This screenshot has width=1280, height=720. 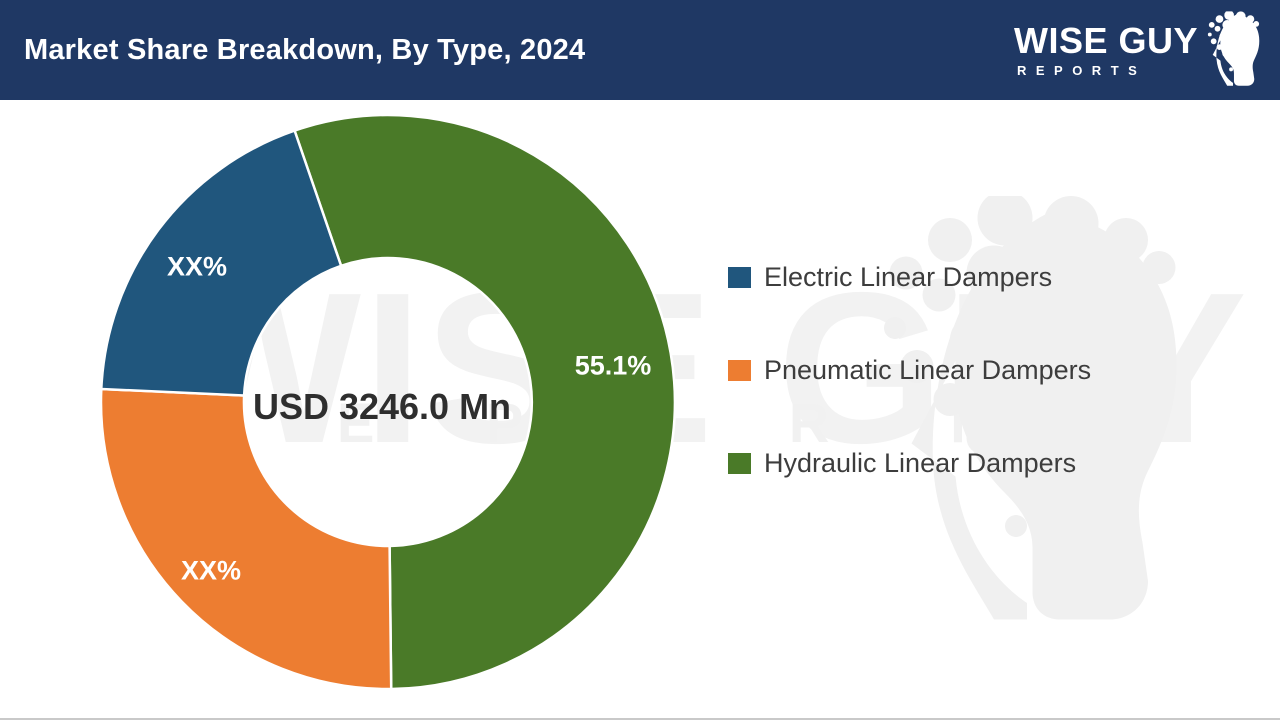 What do you see at coordinates (739, 370) in the screenshot?
I see `legend-swatch-pneumatic` at bounding box center [739, 370].